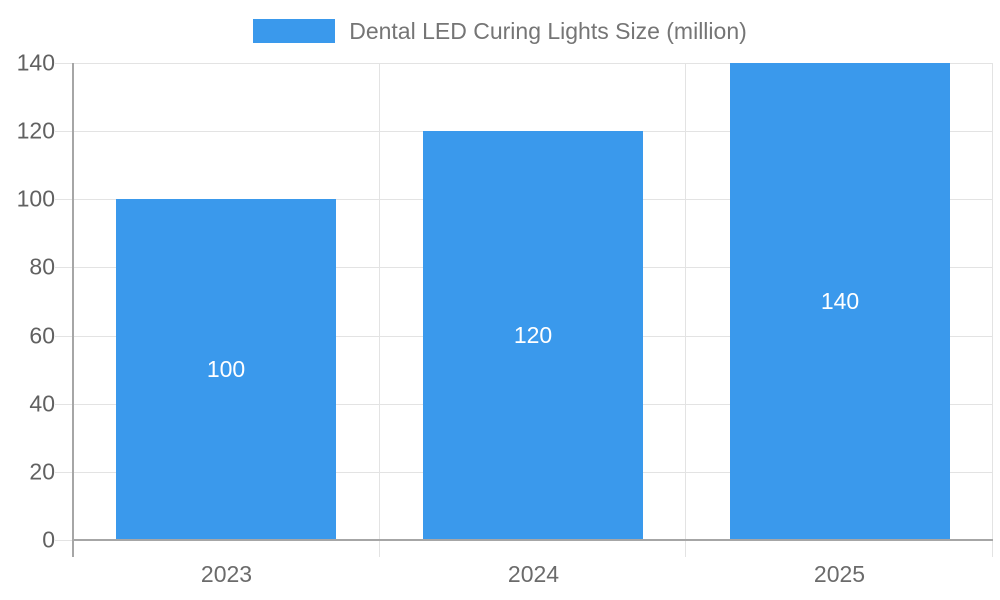 The height and width of the screenshot is (600, 1000). I want to click on y-axis-tick-label: 80, so click(42, 266).